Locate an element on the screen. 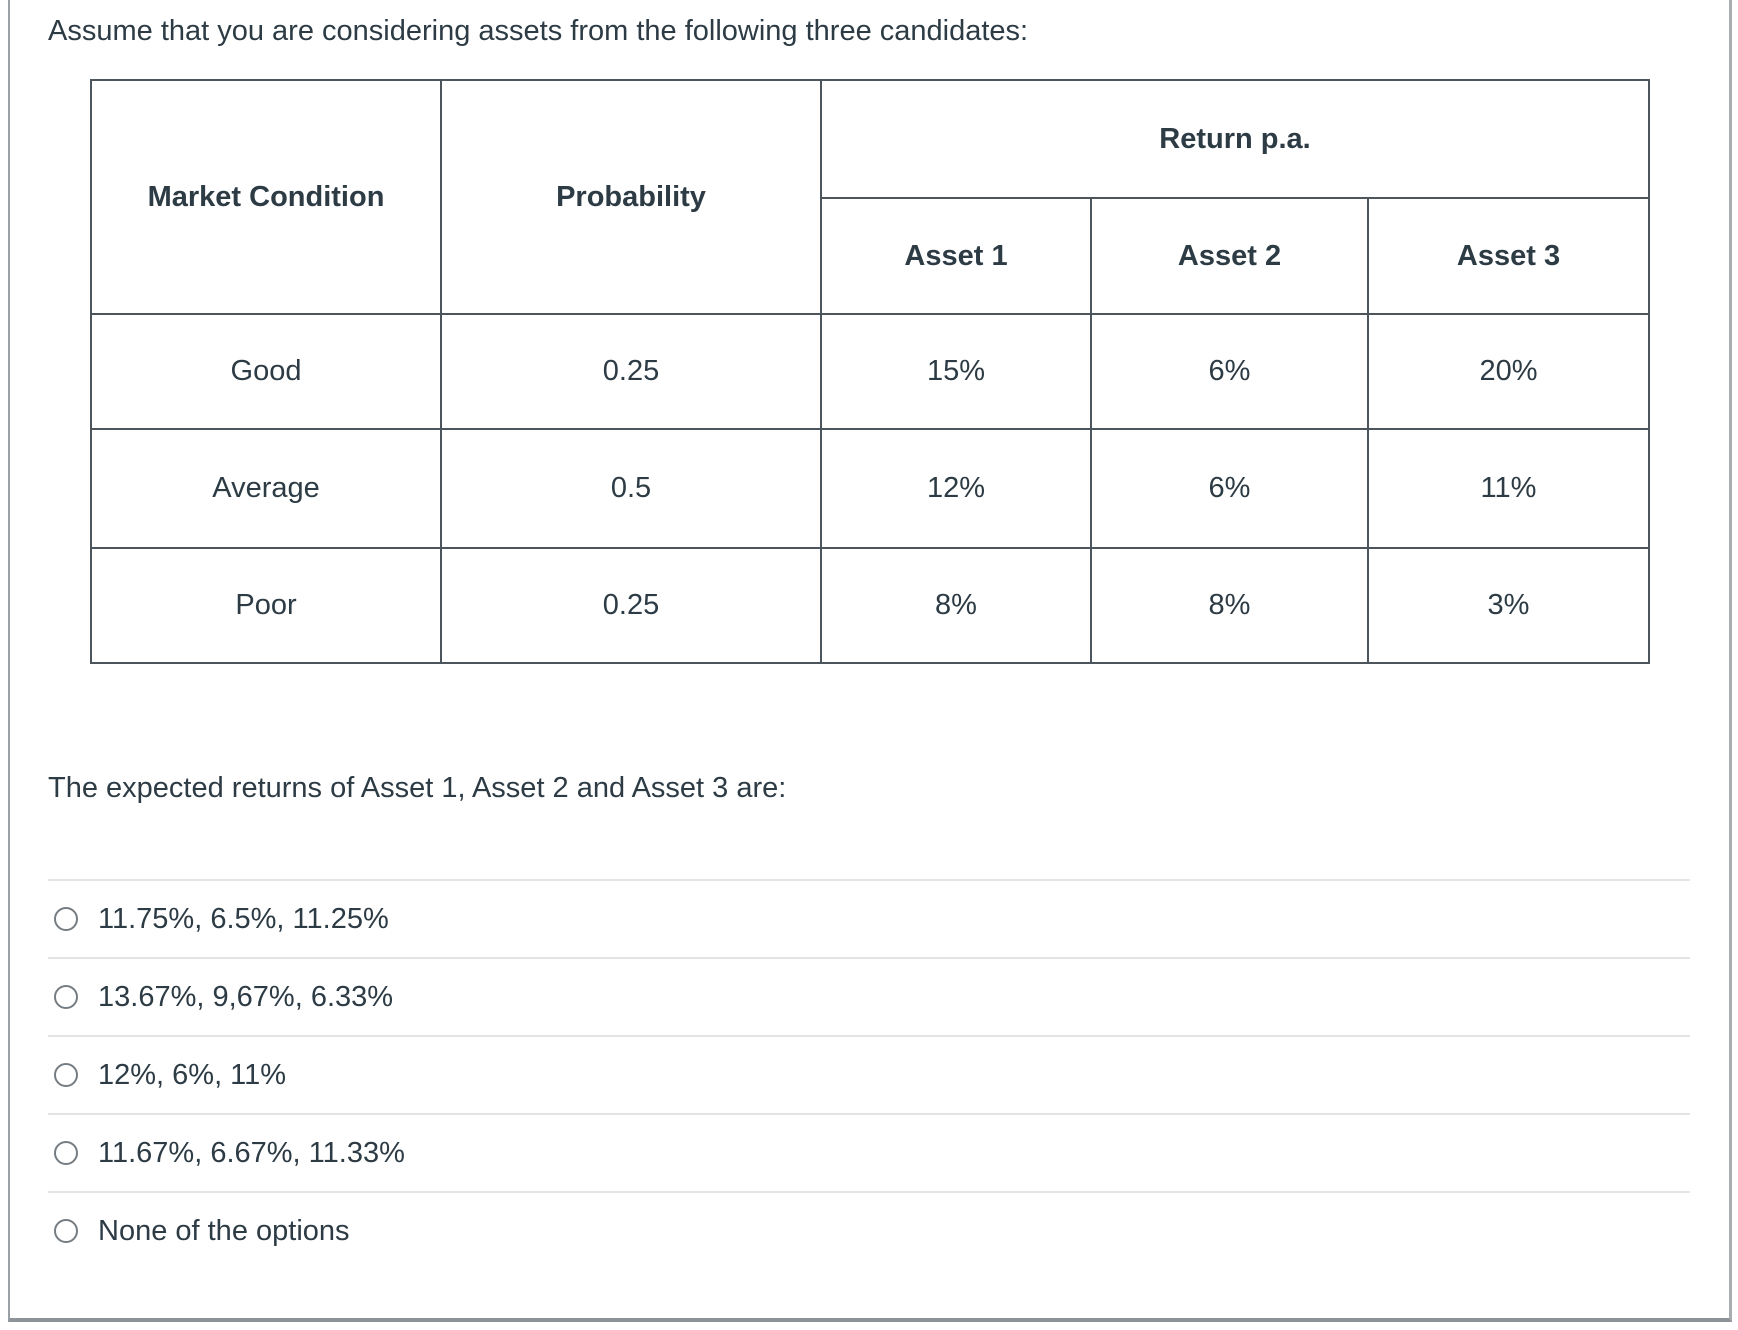  cell-probability: 0.5 is located at coordinates (631, 488).